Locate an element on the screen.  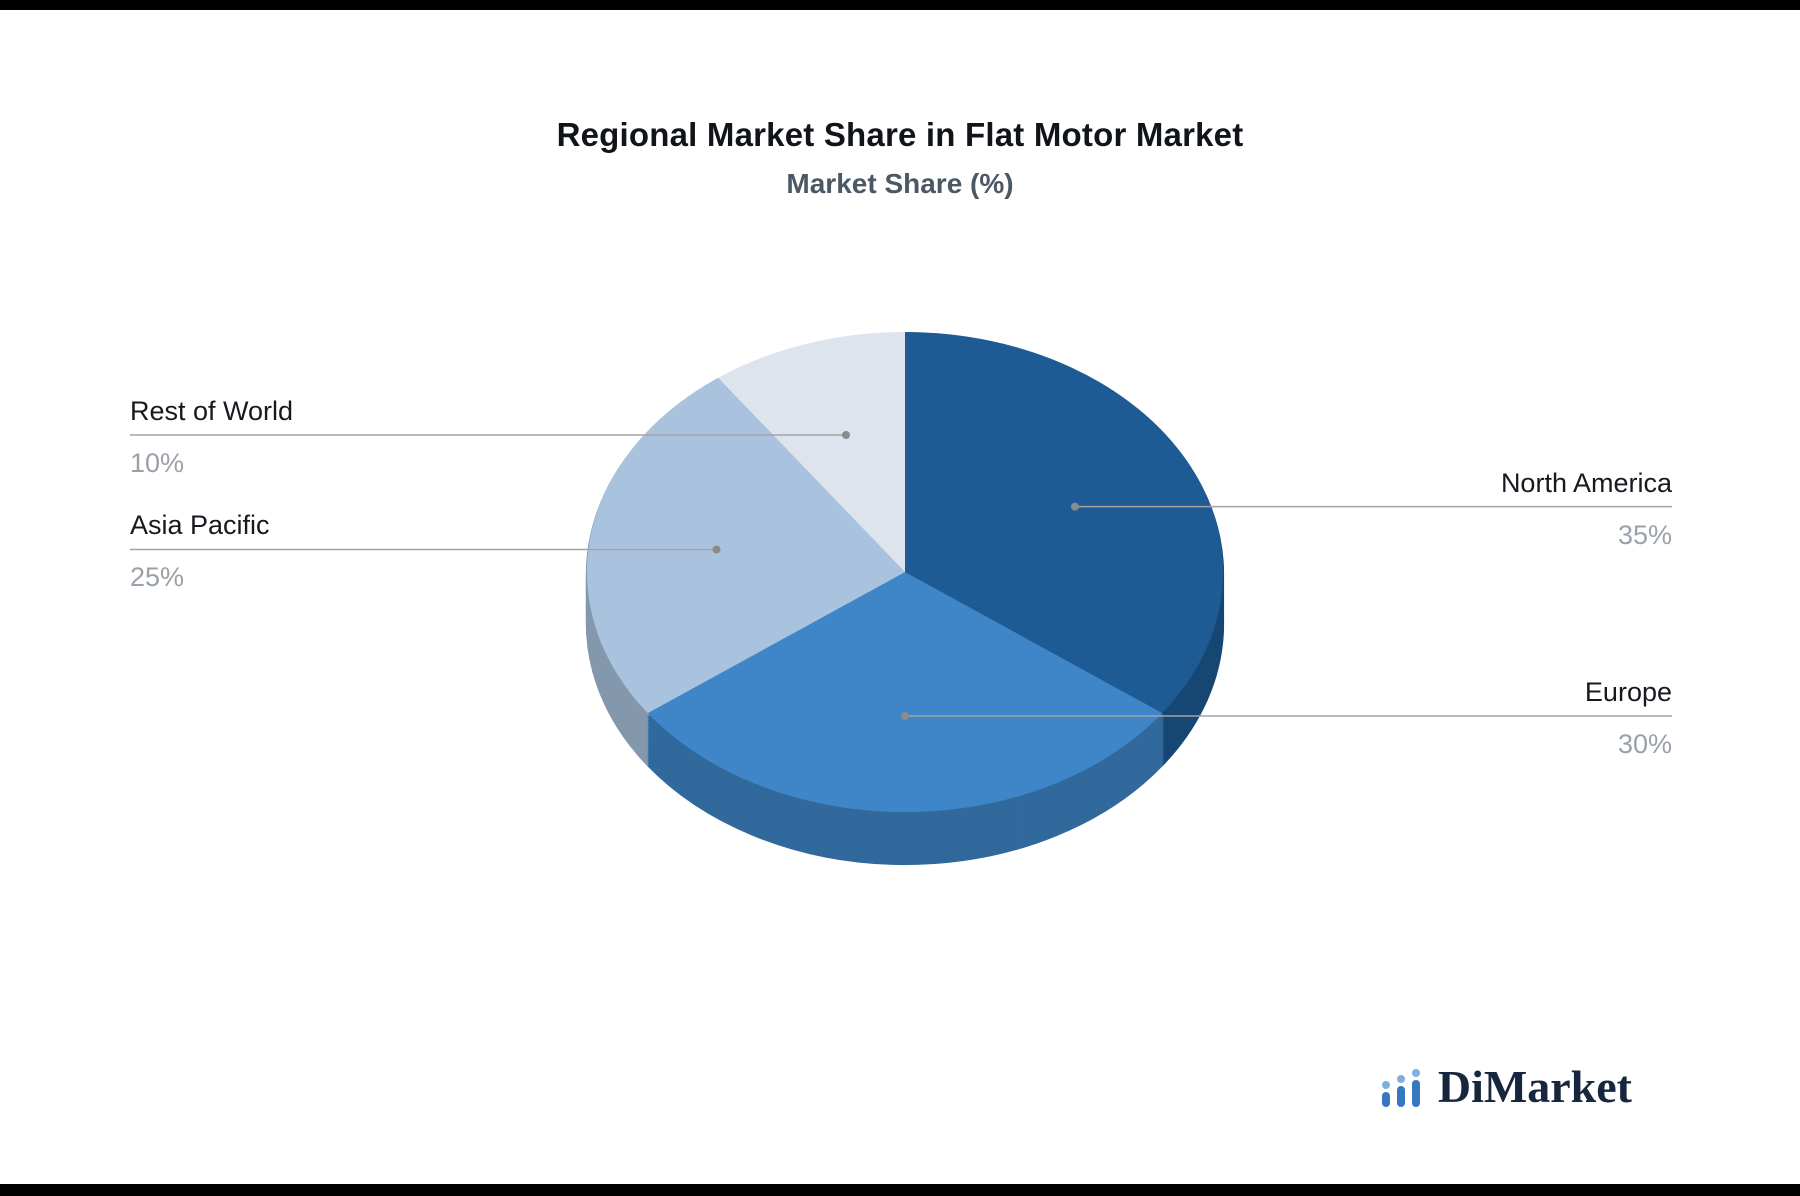
pie-slice-asia-pacific is located at coordinates (745, 545).